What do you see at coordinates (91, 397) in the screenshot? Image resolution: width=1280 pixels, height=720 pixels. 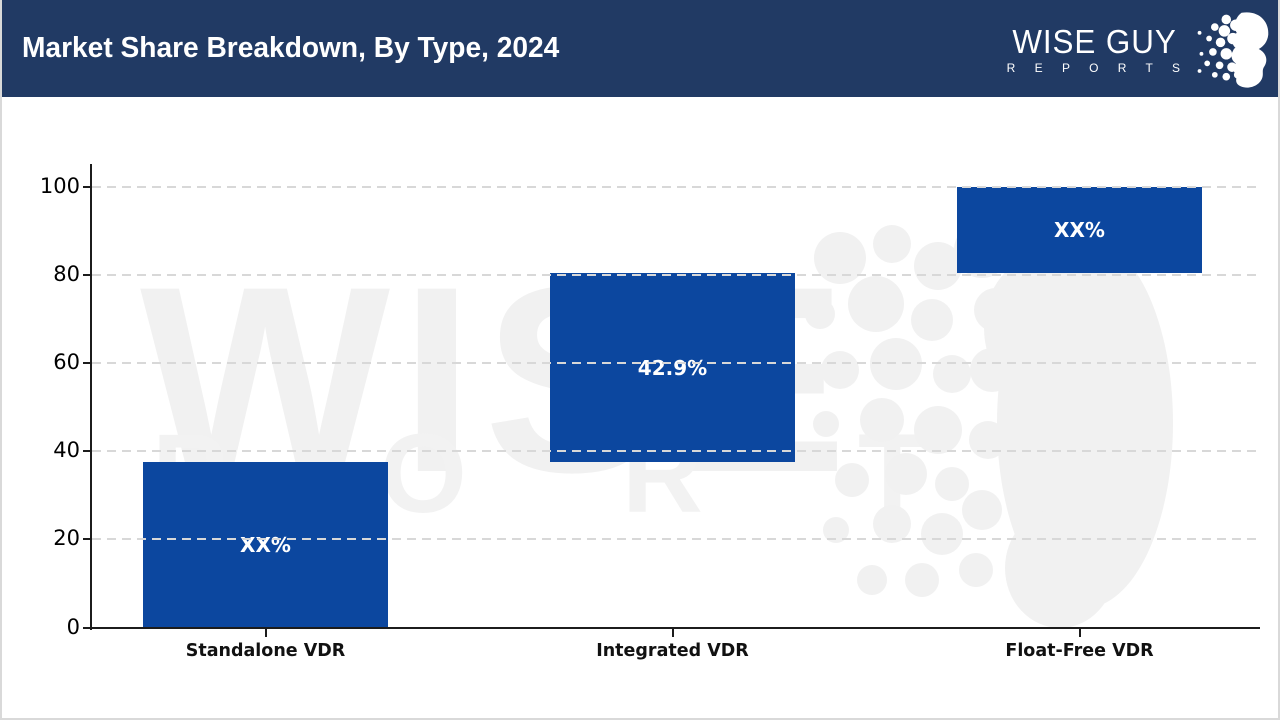 I see `y-axis-spine` at bounding box center [91, 397].